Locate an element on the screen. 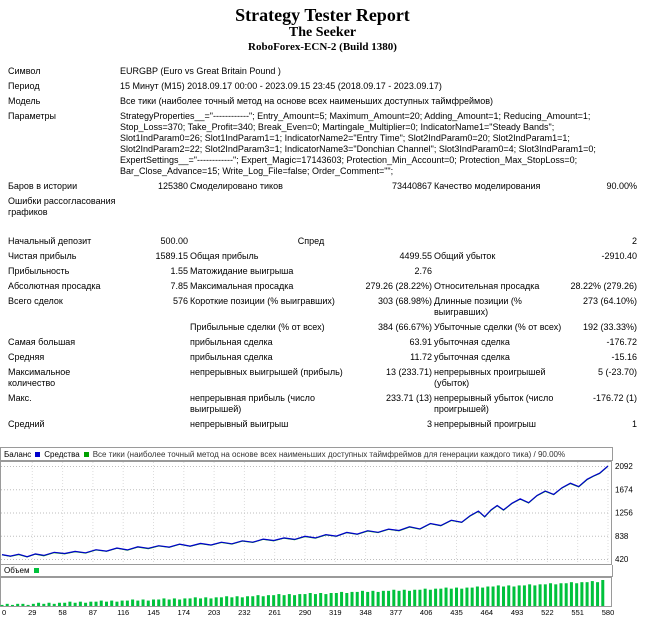 The width and height of the screenshot is (645, 619). stat-label: Модель is located at coordinates (24, 101).